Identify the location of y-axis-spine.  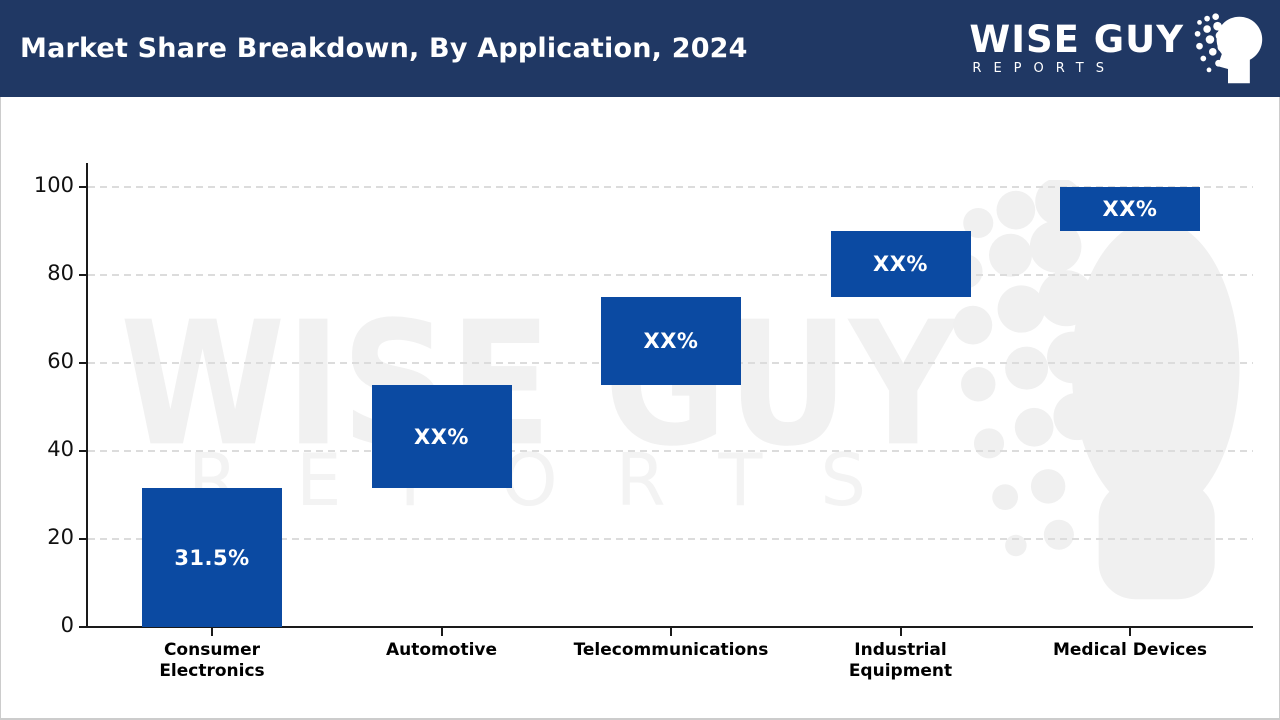
(87, 395).